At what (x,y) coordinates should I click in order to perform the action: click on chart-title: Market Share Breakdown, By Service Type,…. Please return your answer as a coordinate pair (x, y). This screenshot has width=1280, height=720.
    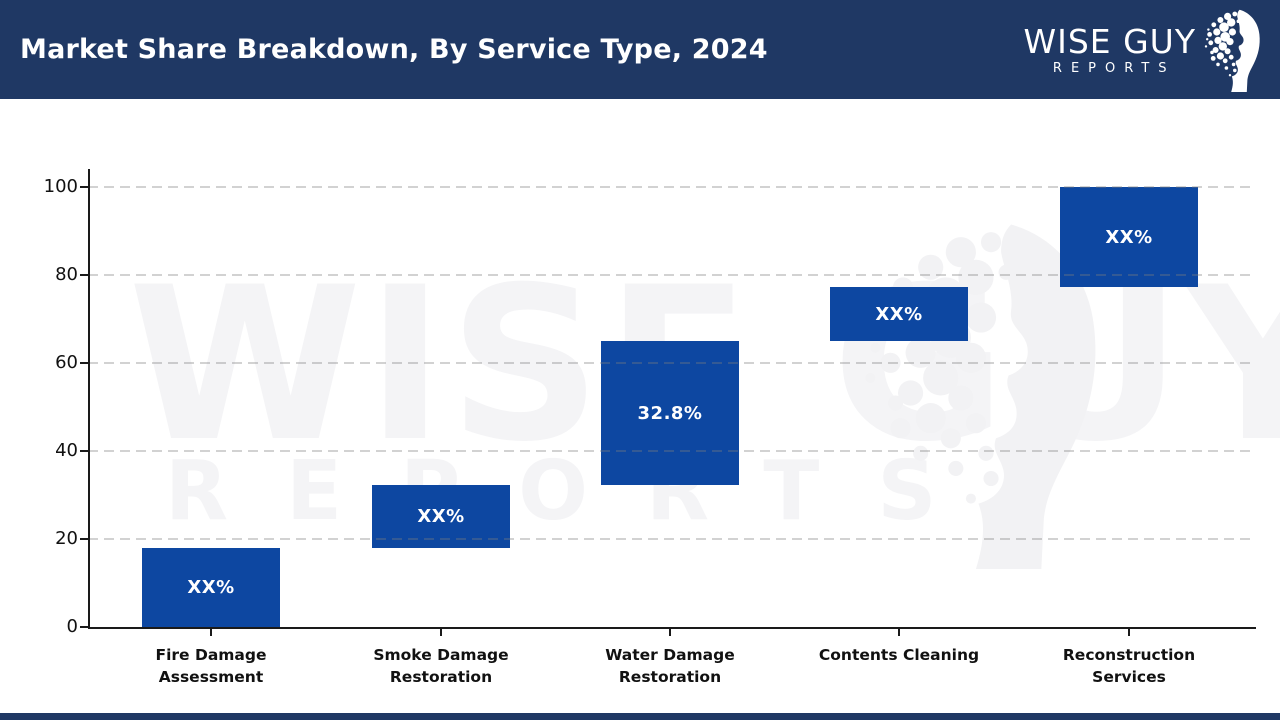
    Looking at the image, I should click on (394, 49).